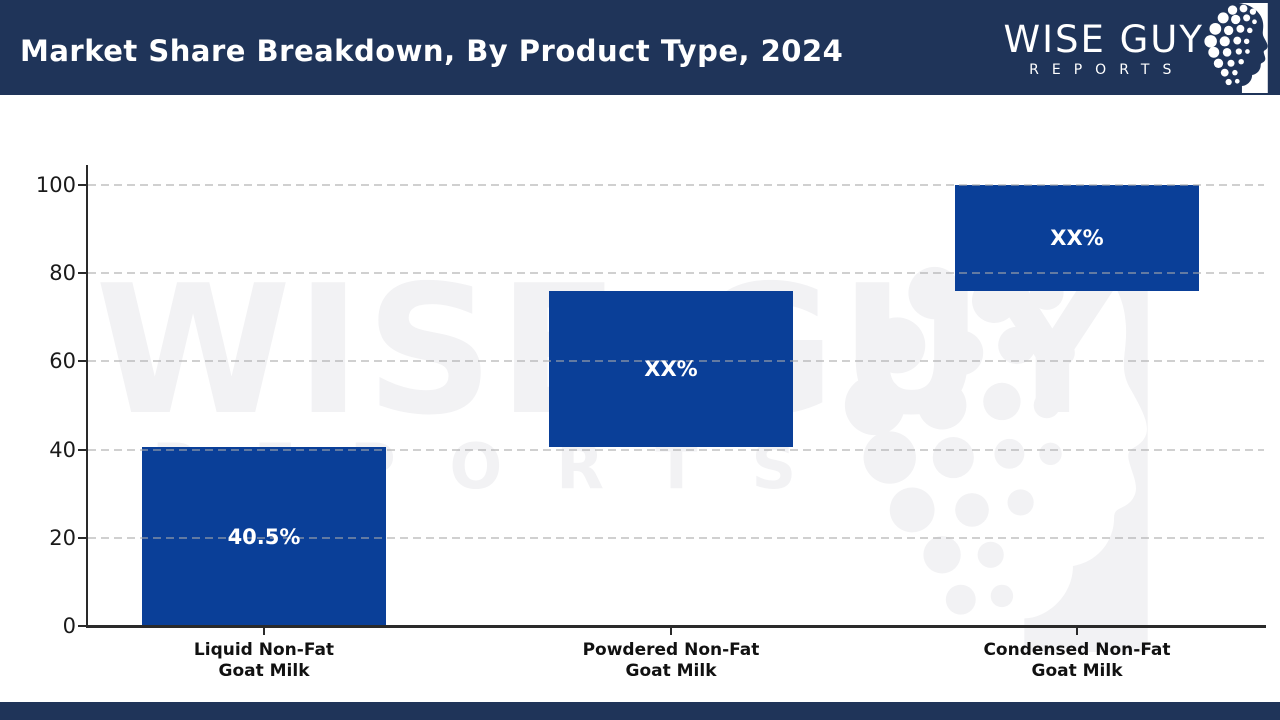  I want to click on brand-subname: REPORTS, so click(1107, 70).